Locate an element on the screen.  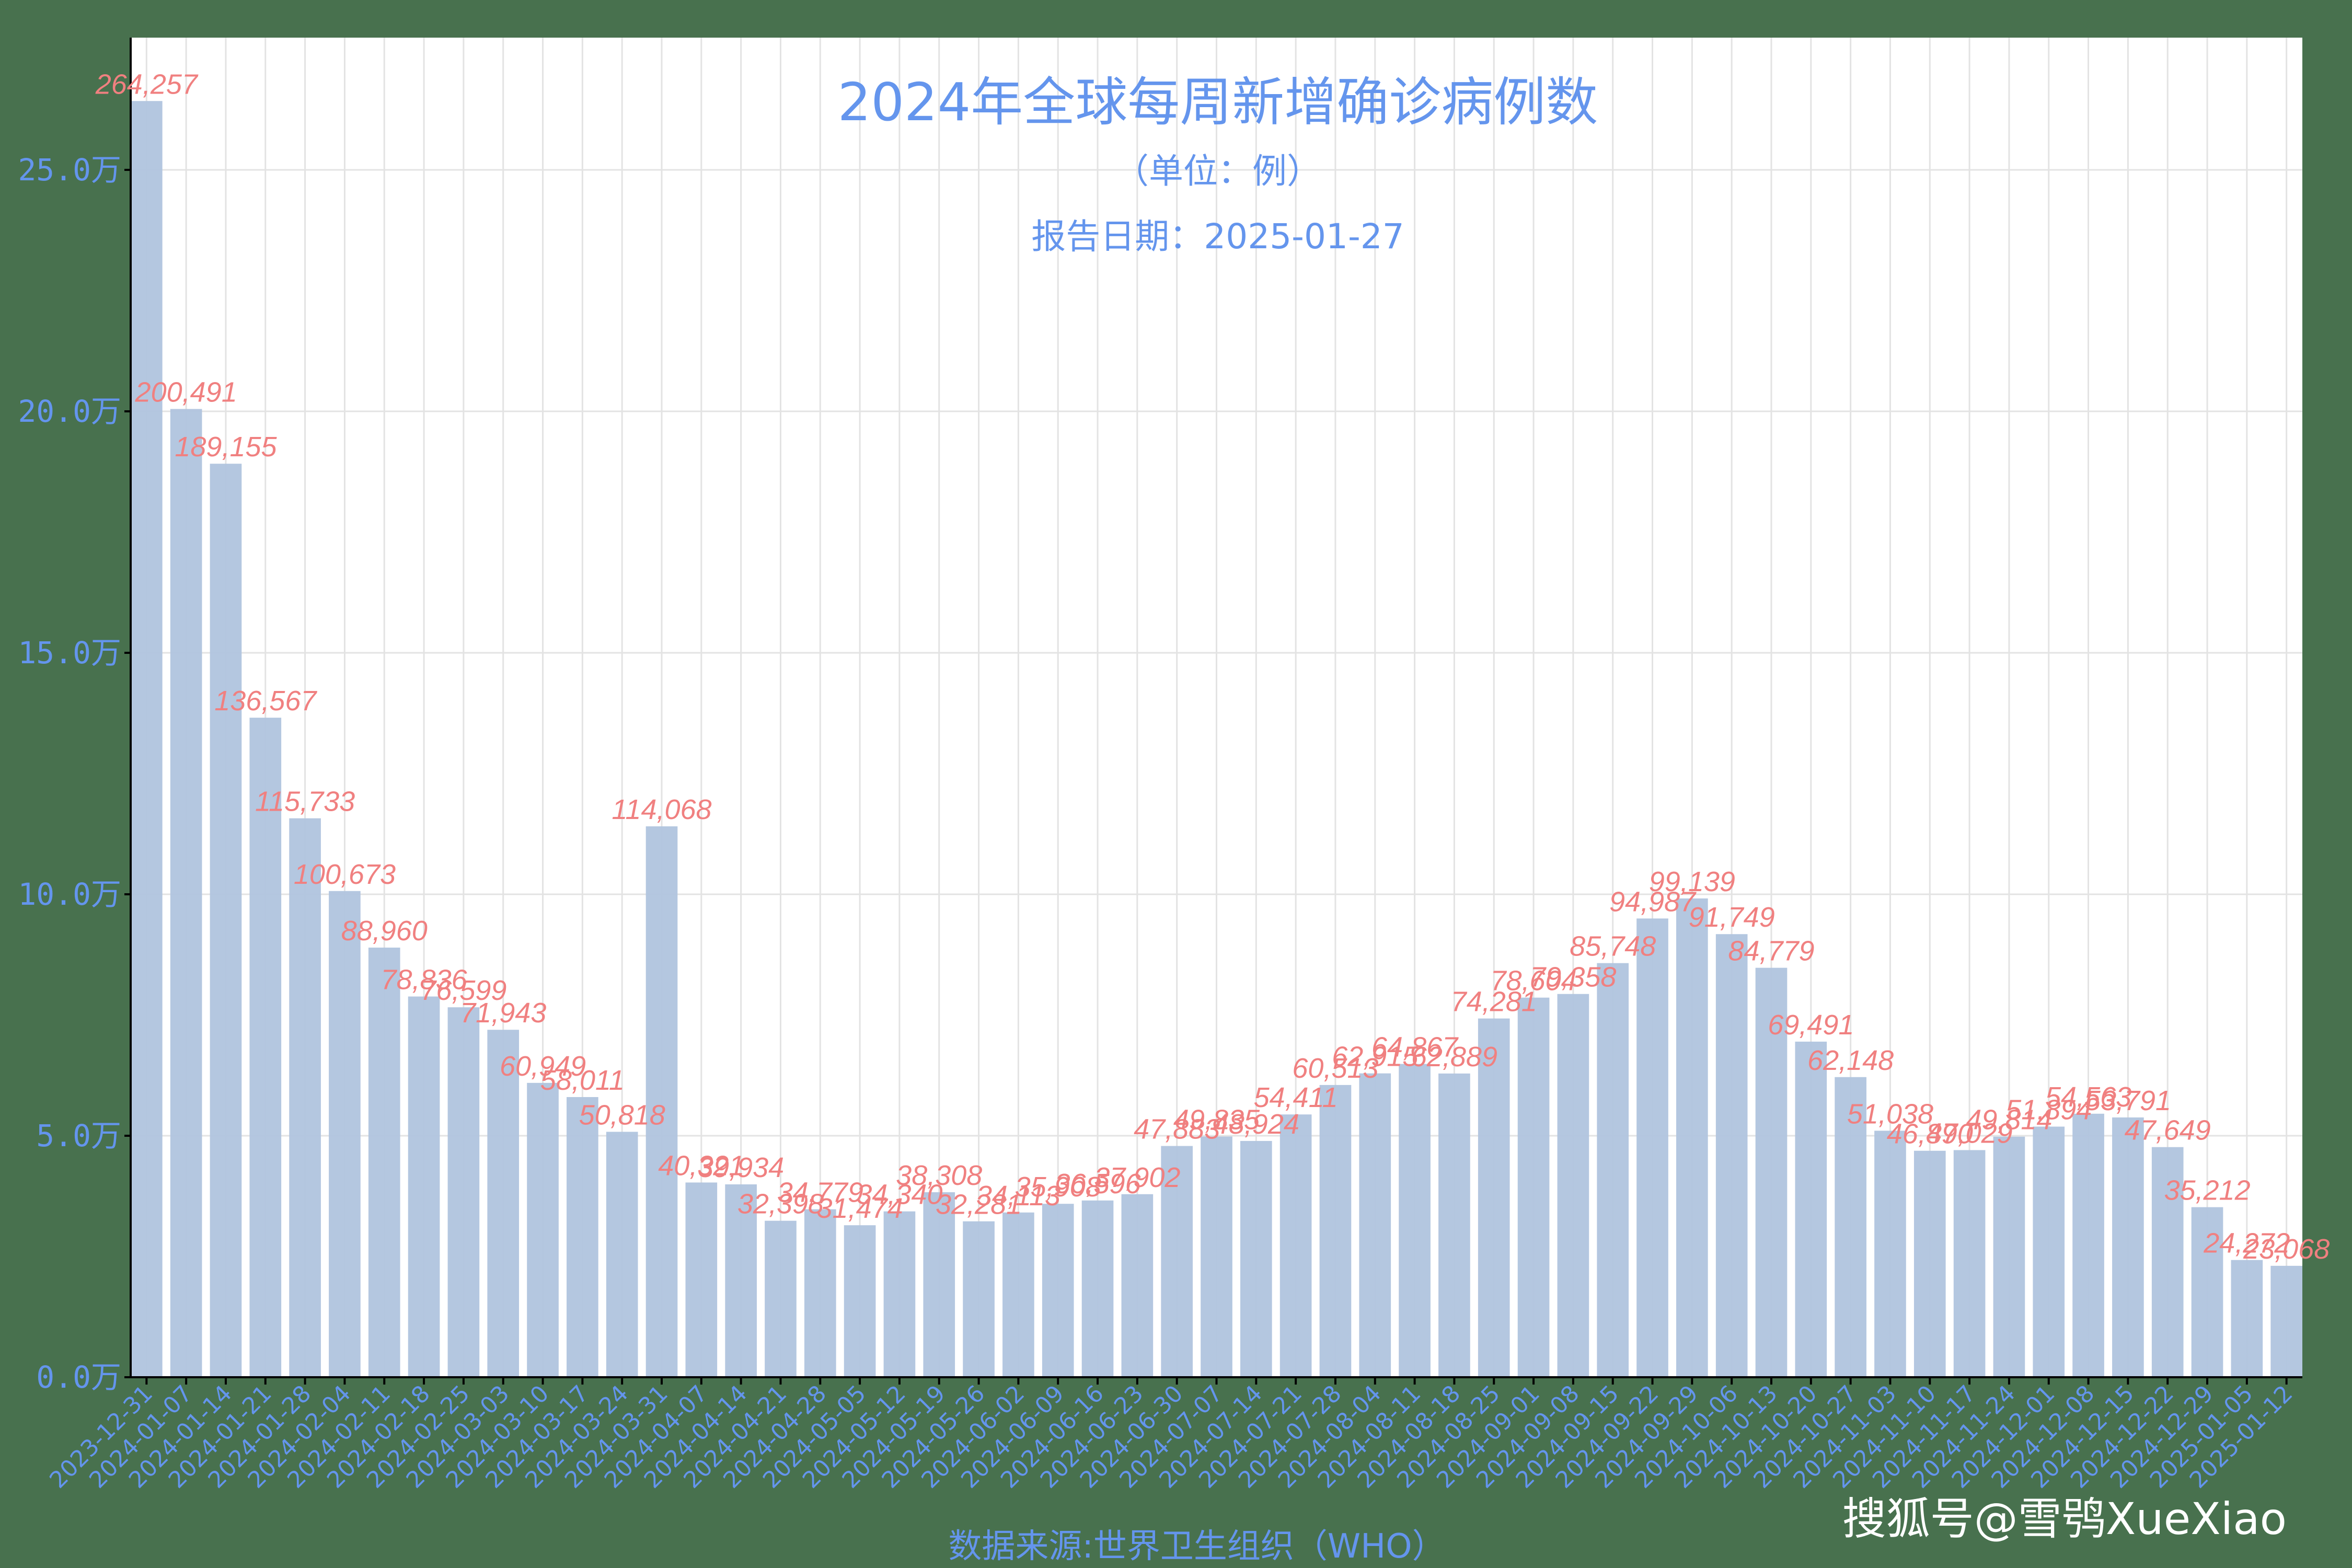
value-label: 74,281 is located at coordinates (1494, 1002).